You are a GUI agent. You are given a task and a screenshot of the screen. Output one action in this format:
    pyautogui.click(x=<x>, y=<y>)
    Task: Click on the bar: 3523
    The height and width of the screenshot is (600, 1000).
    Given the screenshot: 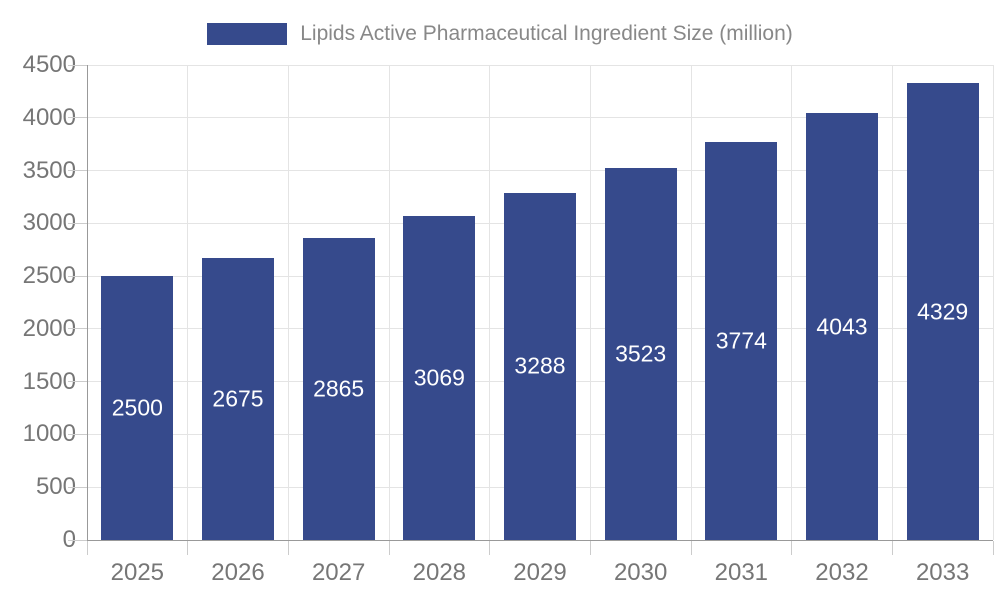 What is the action you would take?
    pyautogui.click(x=640, y=354)
    